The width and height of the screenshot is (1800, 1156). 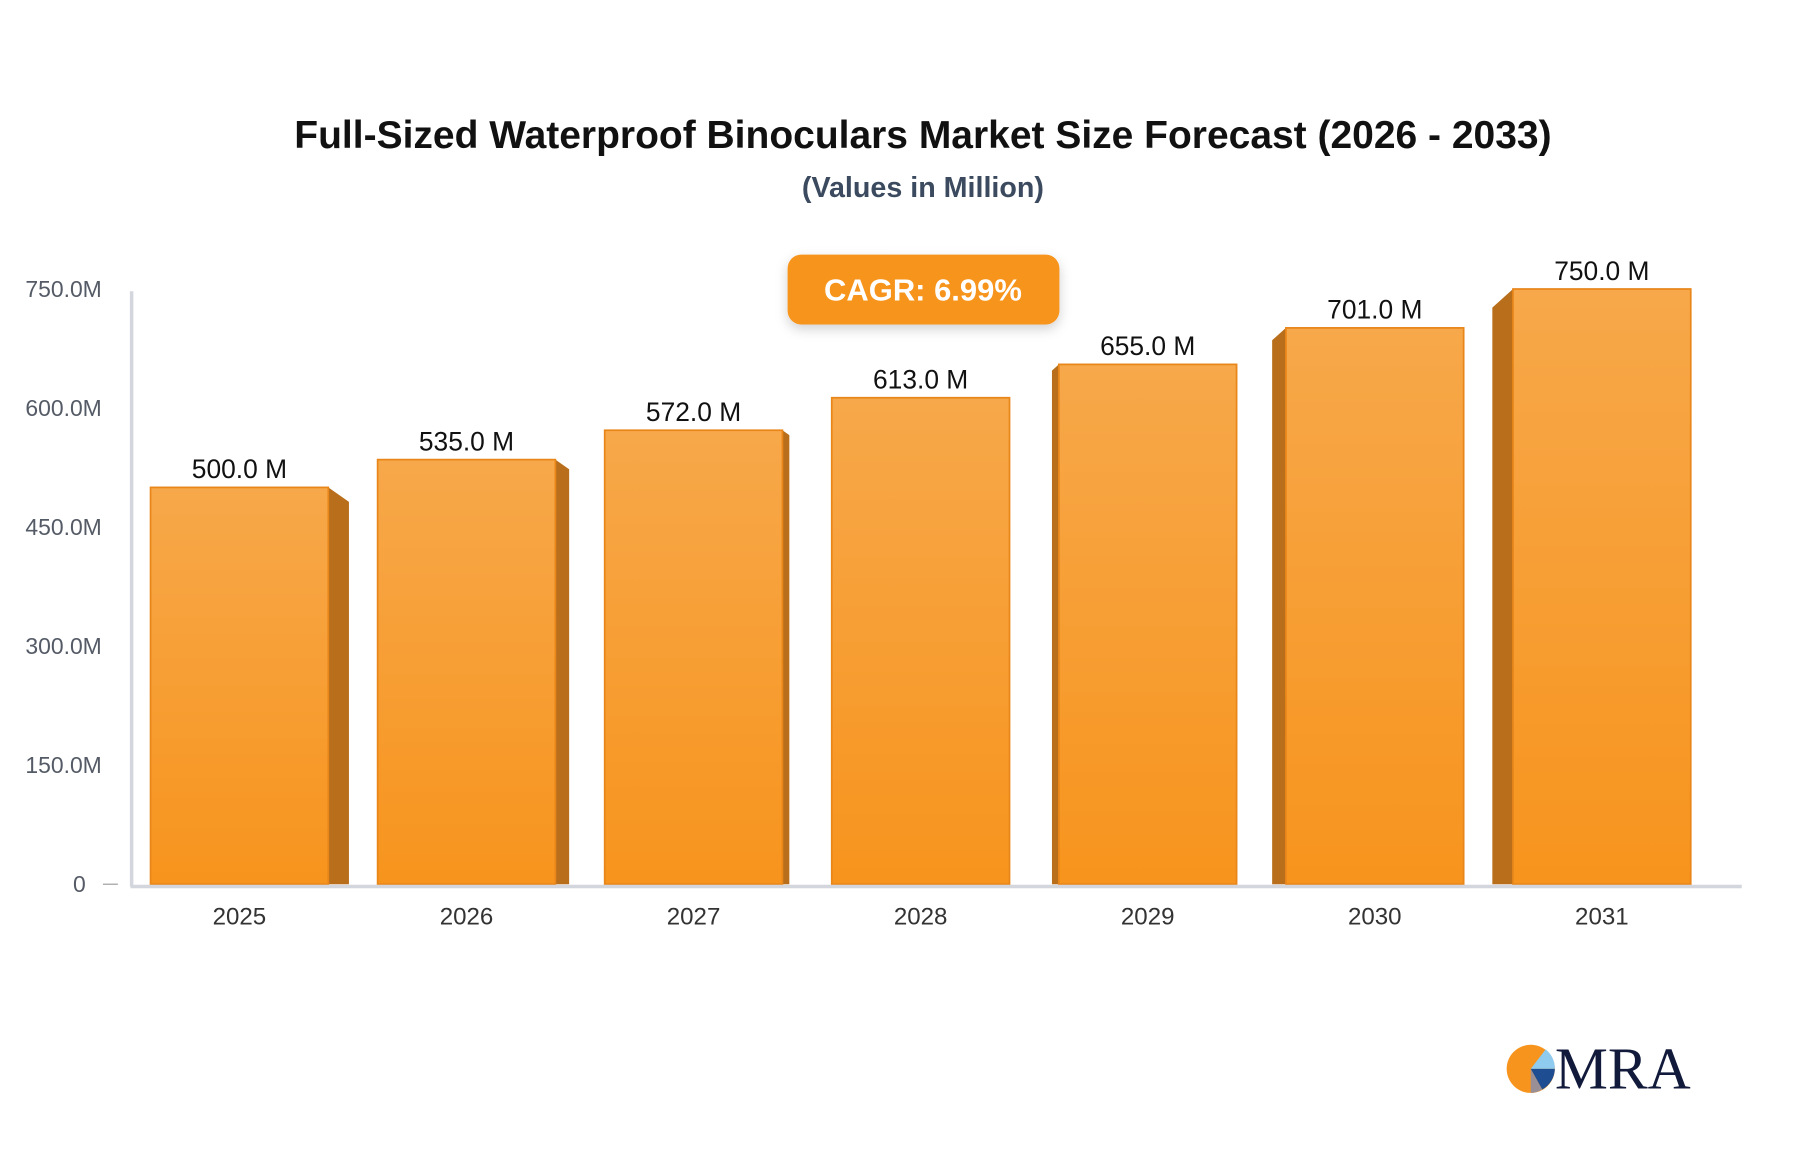 I want to click on mra-logo: MRA, so click(x=1598, y=1068).